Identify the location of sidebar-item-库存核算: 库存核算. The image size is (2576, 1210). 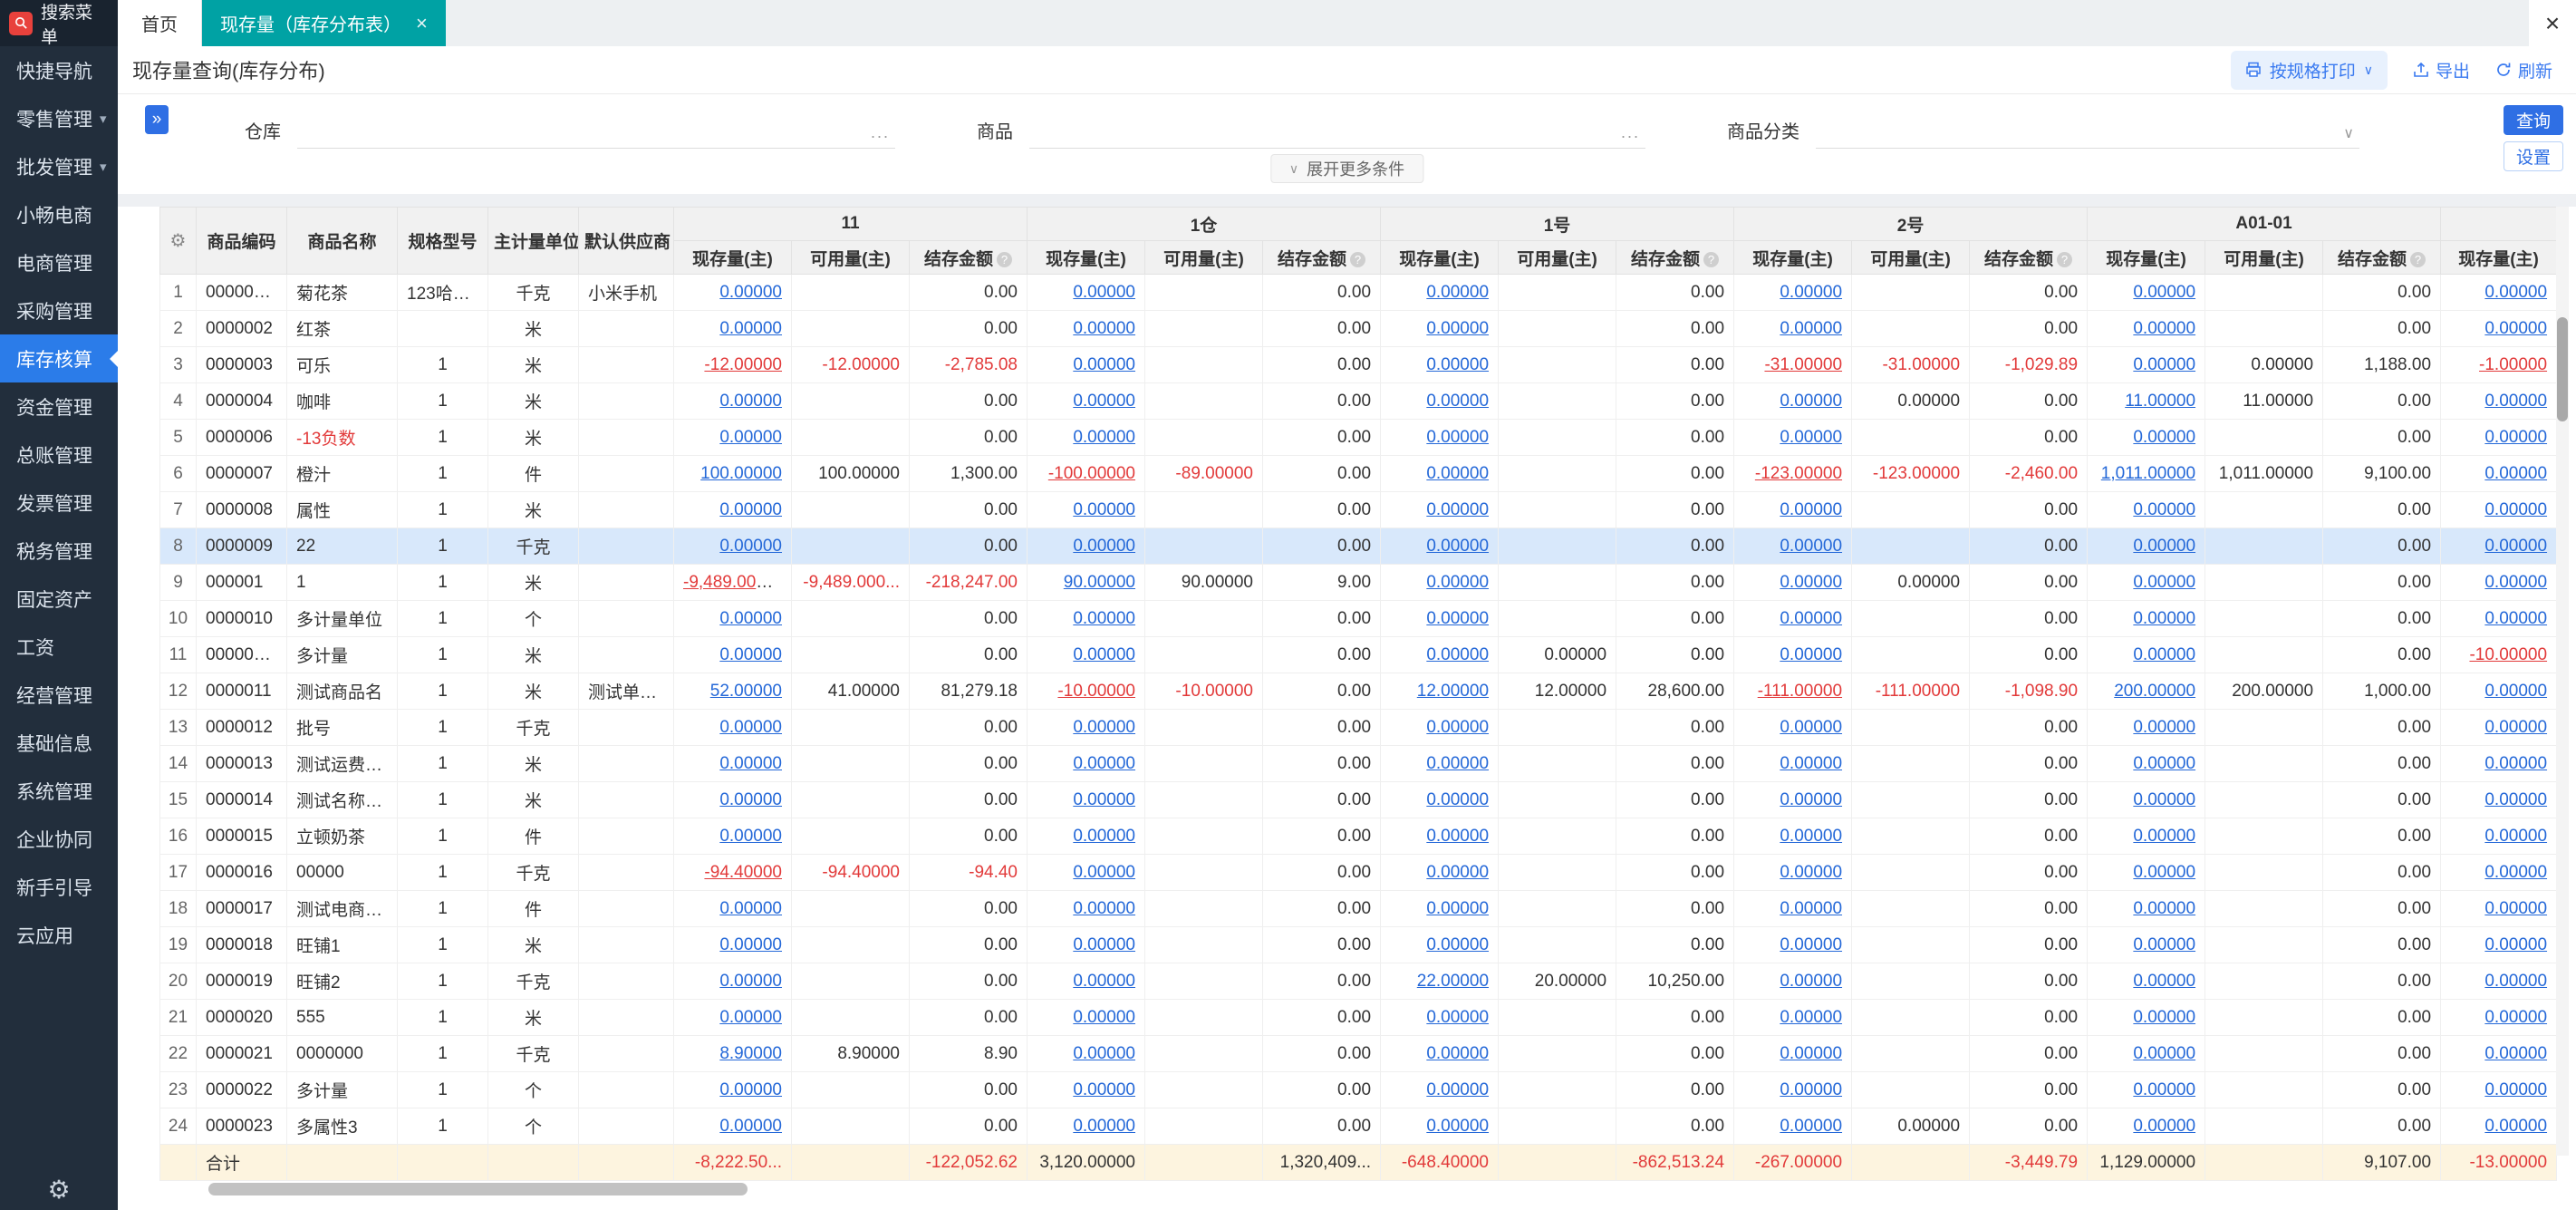
(59, 358).